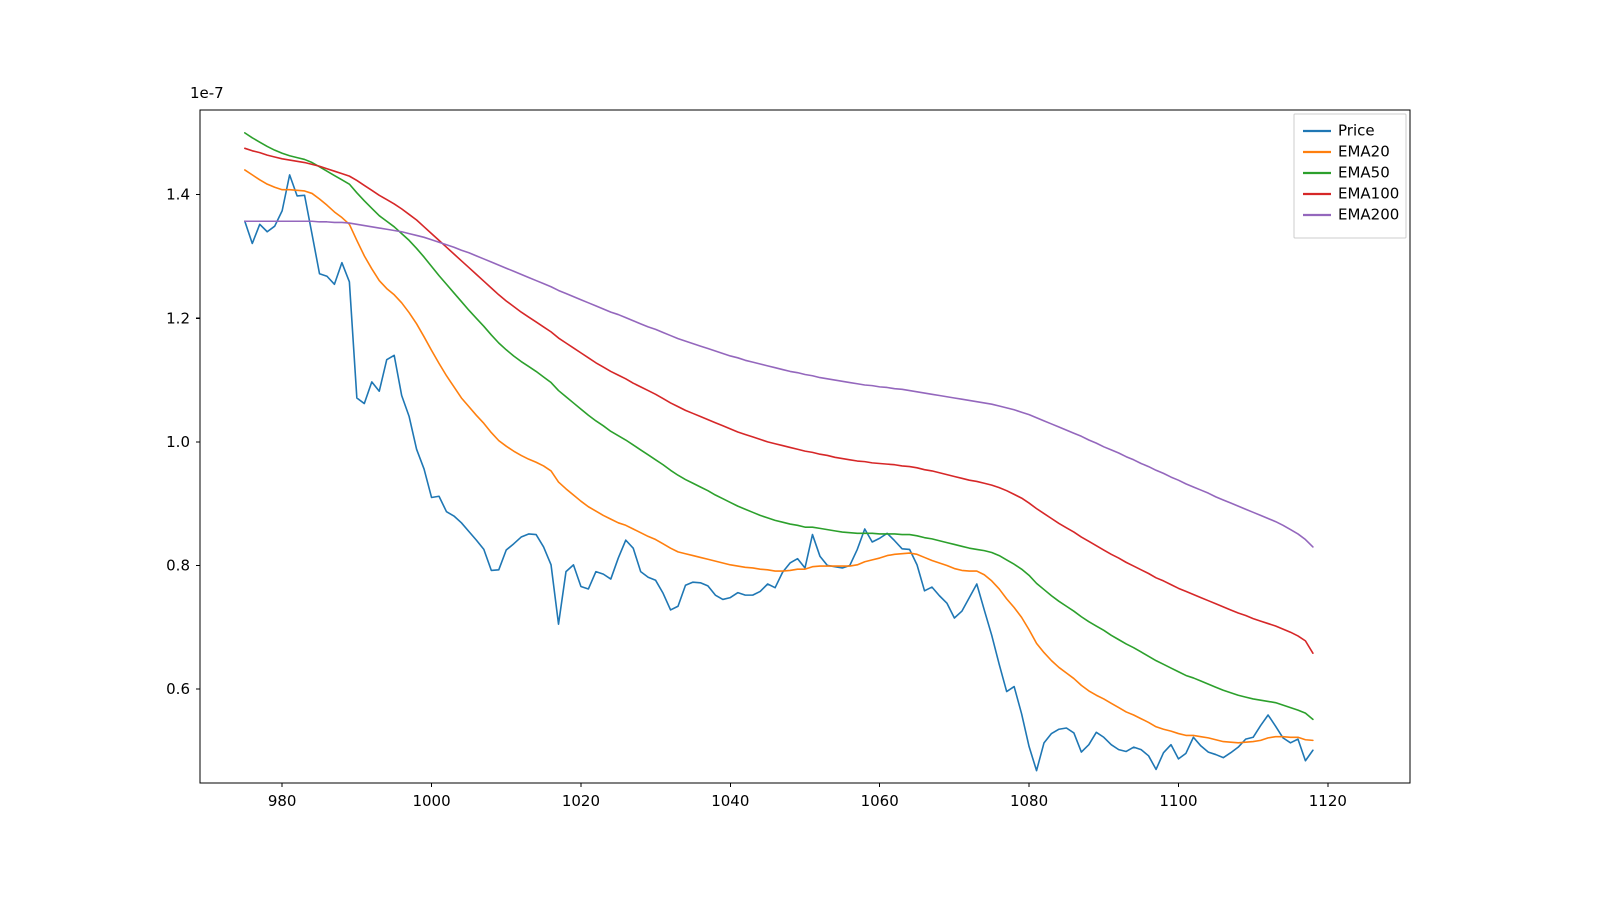 The width and height of the screenshot is (1600, 900). I want to click on y-tick-label: 0.6, so click(178, 689).